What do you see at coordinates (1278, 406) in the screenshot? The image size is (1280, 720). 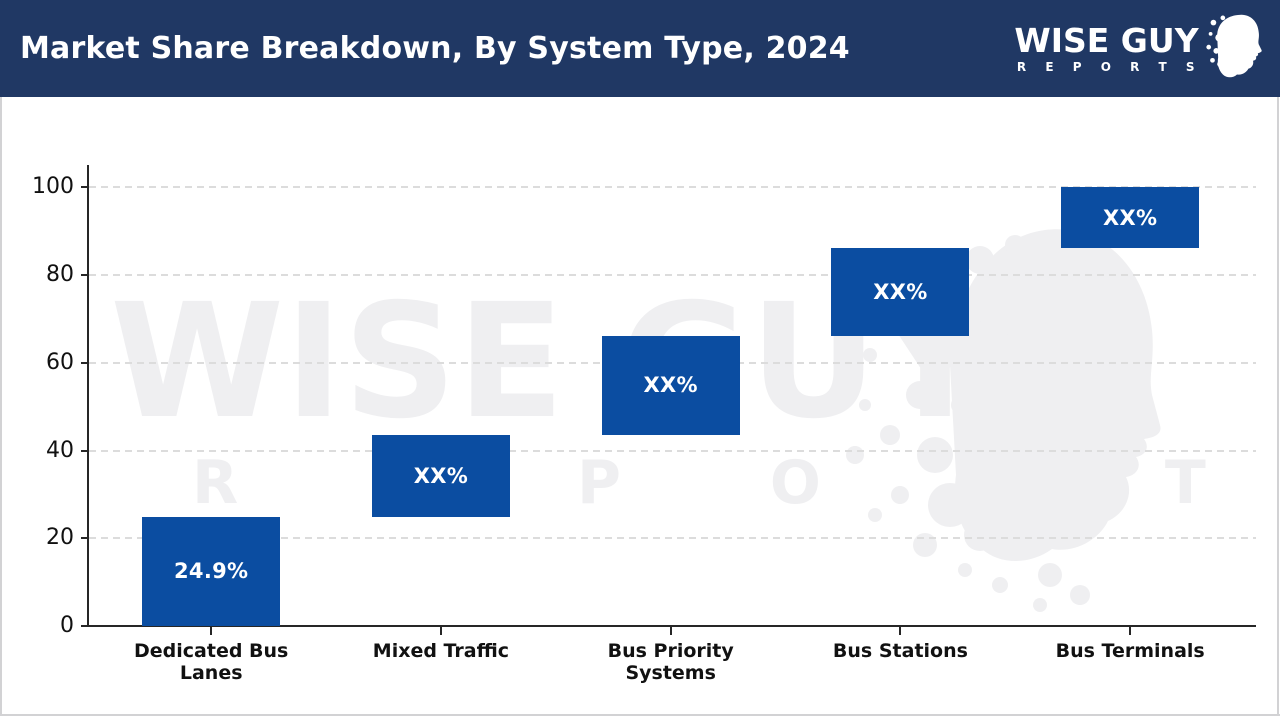 I see `chart-frame-right-border` at bounding box center [1278, 406].